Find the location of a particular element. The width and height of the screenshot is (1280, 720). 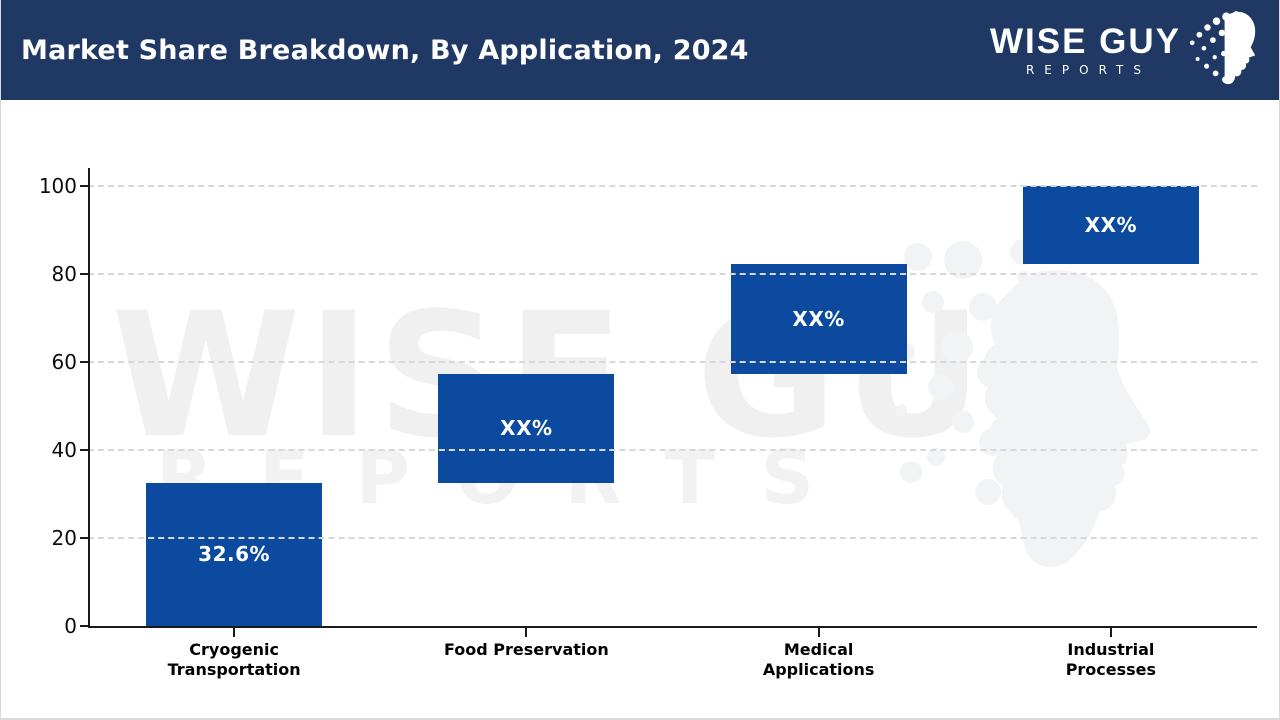

x-axis-category-label-line: Food Preservation is located at coordinates (526, 649).